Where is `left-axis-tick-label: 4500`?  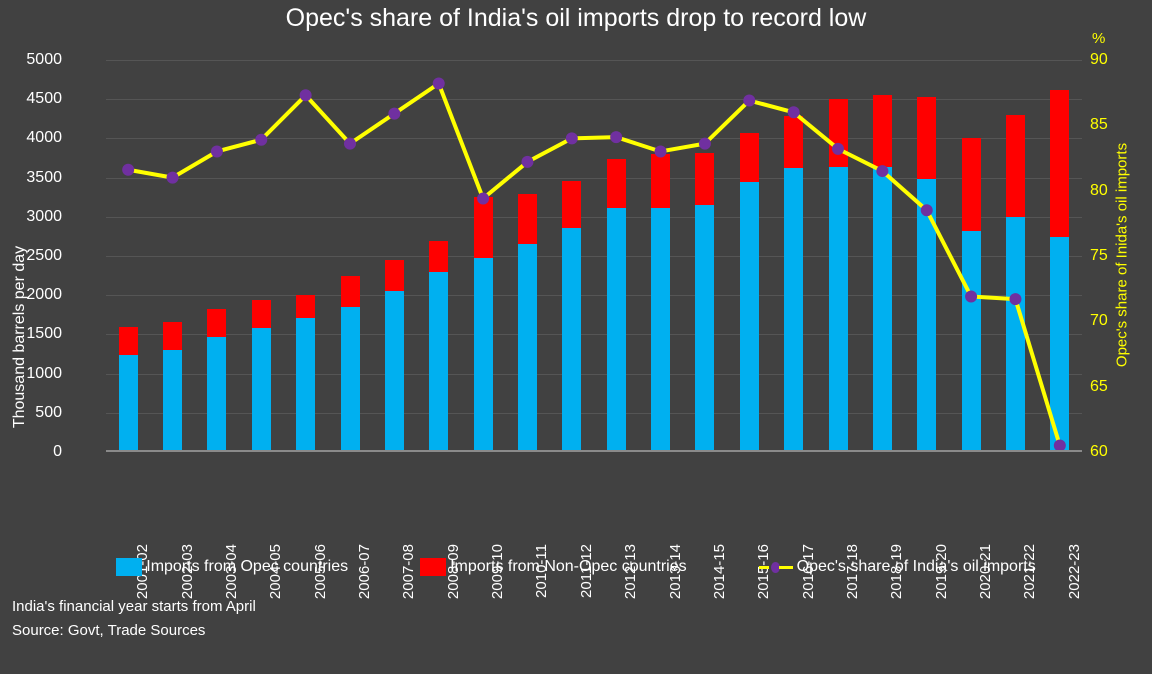
left-axis-tick-label: 4500 is located at coordinates (44, 99).